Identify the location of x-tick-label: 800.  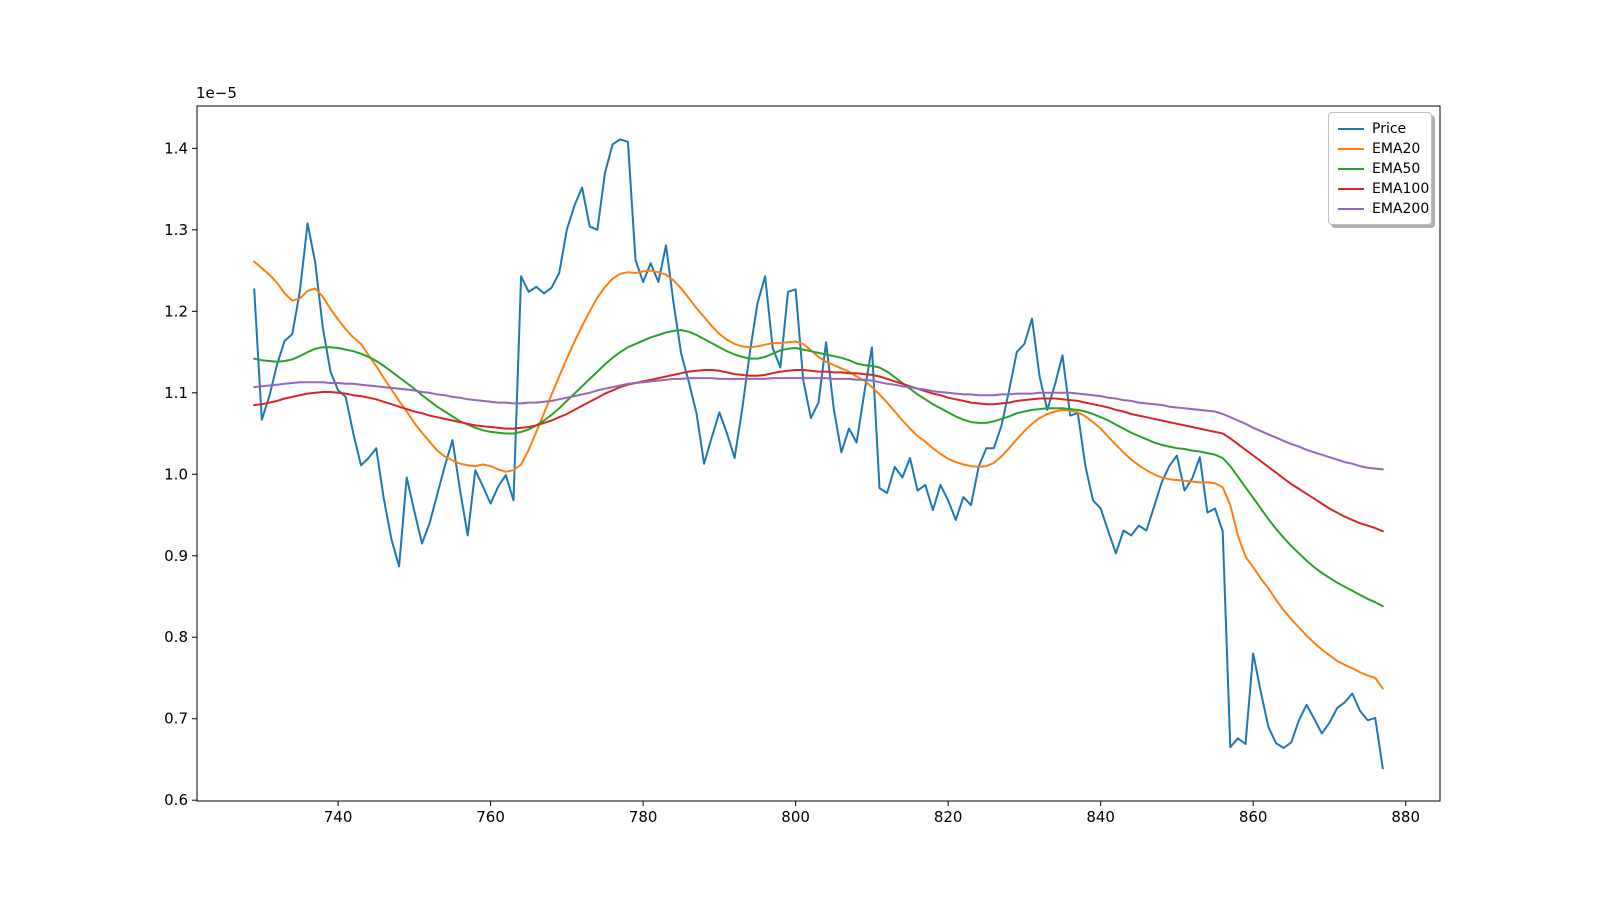
(795, 817).